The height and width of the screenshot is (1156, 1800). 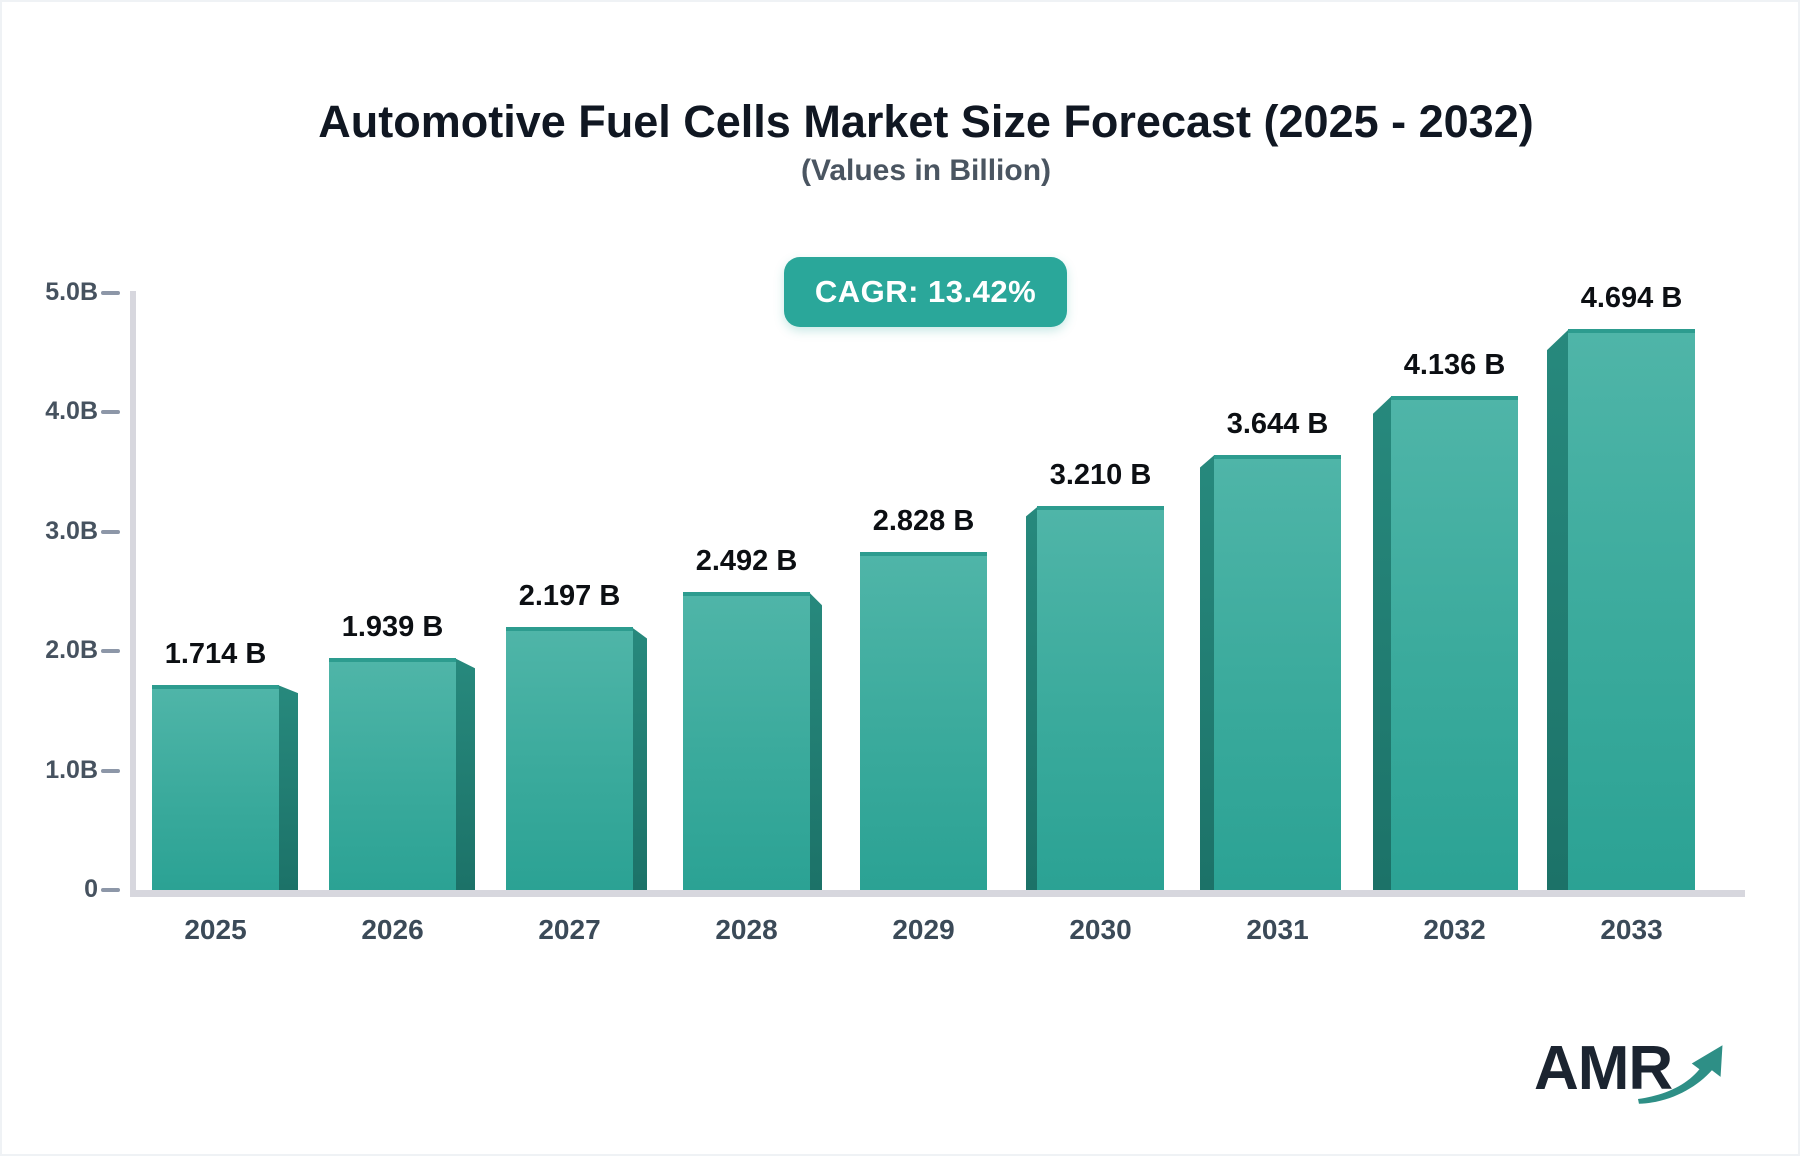 I want to click on growth-arrow-icon, so click(x=1680, y=1074).